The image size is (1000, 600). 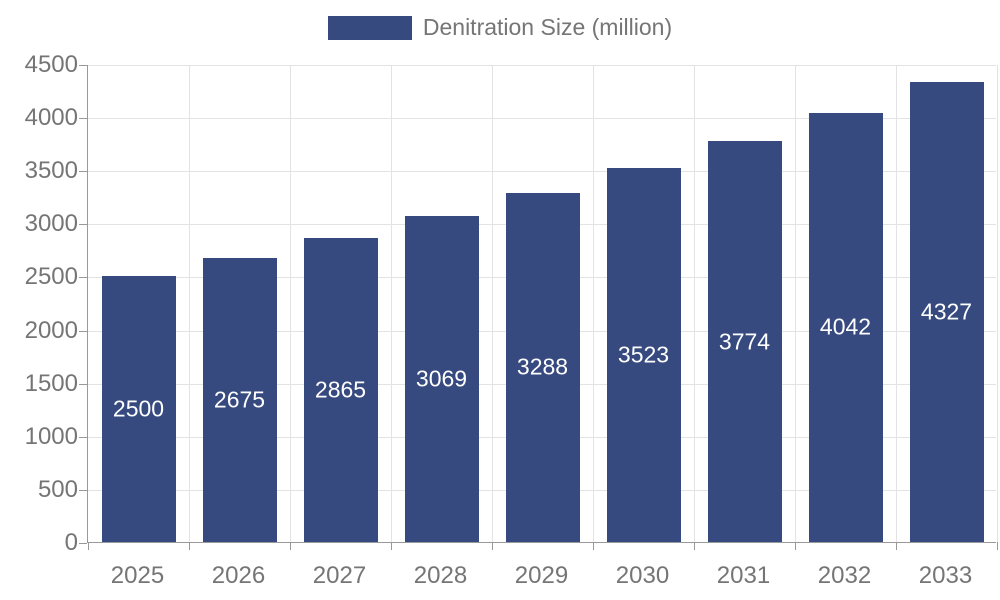 What do you see at coordinates (57, 489) in the screenshot?
I see `y-axis-tick-label: 500` at bounding box center [57, 489].